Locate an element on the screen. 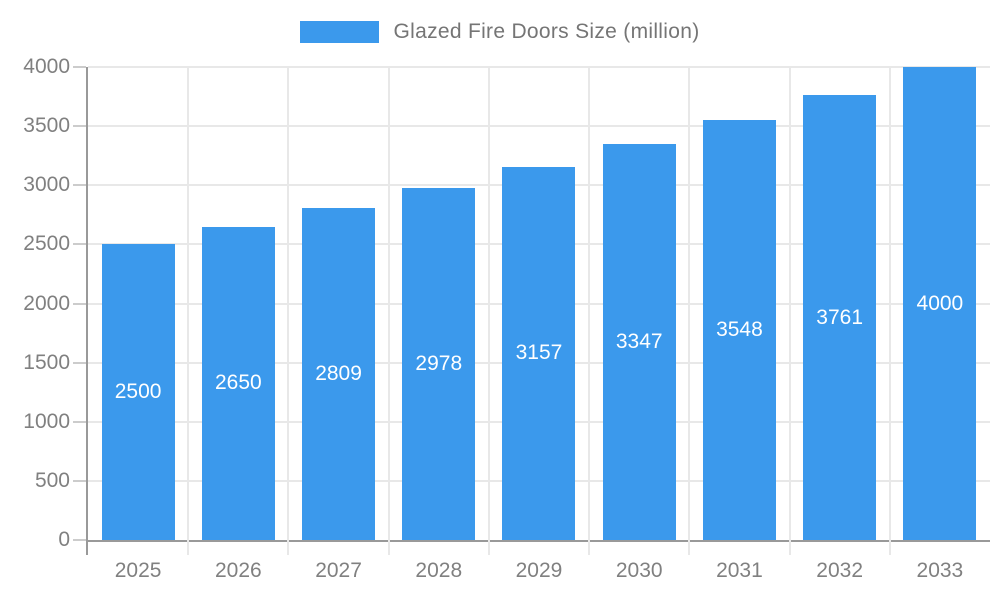 Image resolution: width=1000 pixels, height=600 pixels. bar: 4000 is located at coordinates (940, 303).